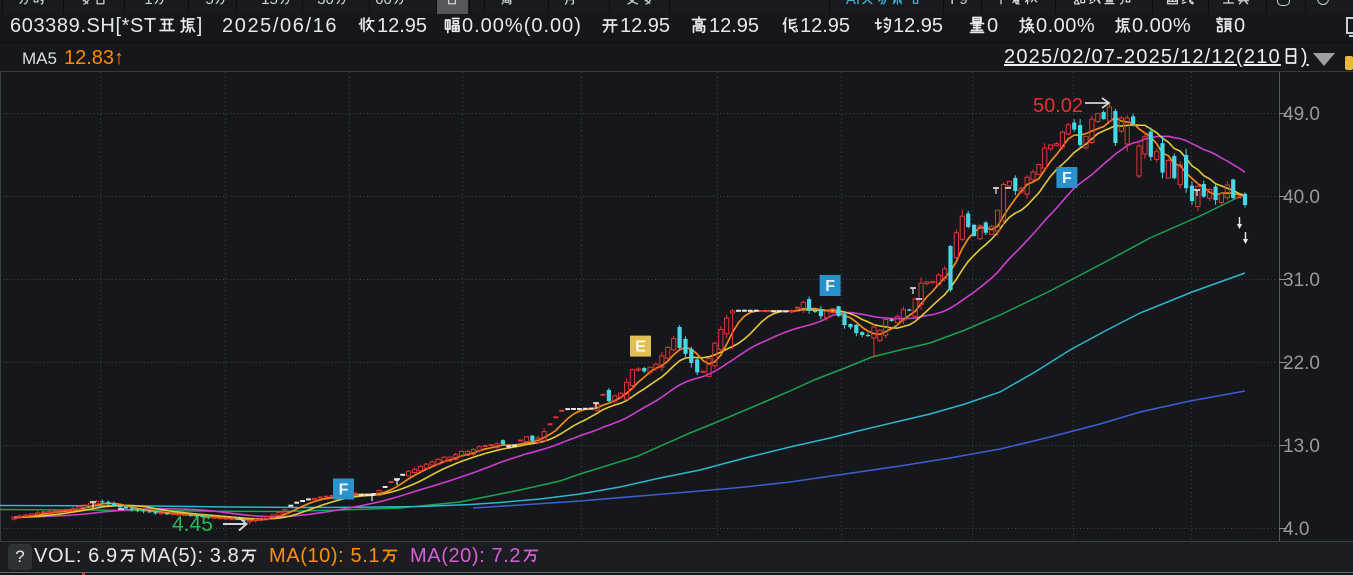  Describe the element at coordinates (1301, 280) in the screenshot. I see `svg-text: 31.0` at that location.